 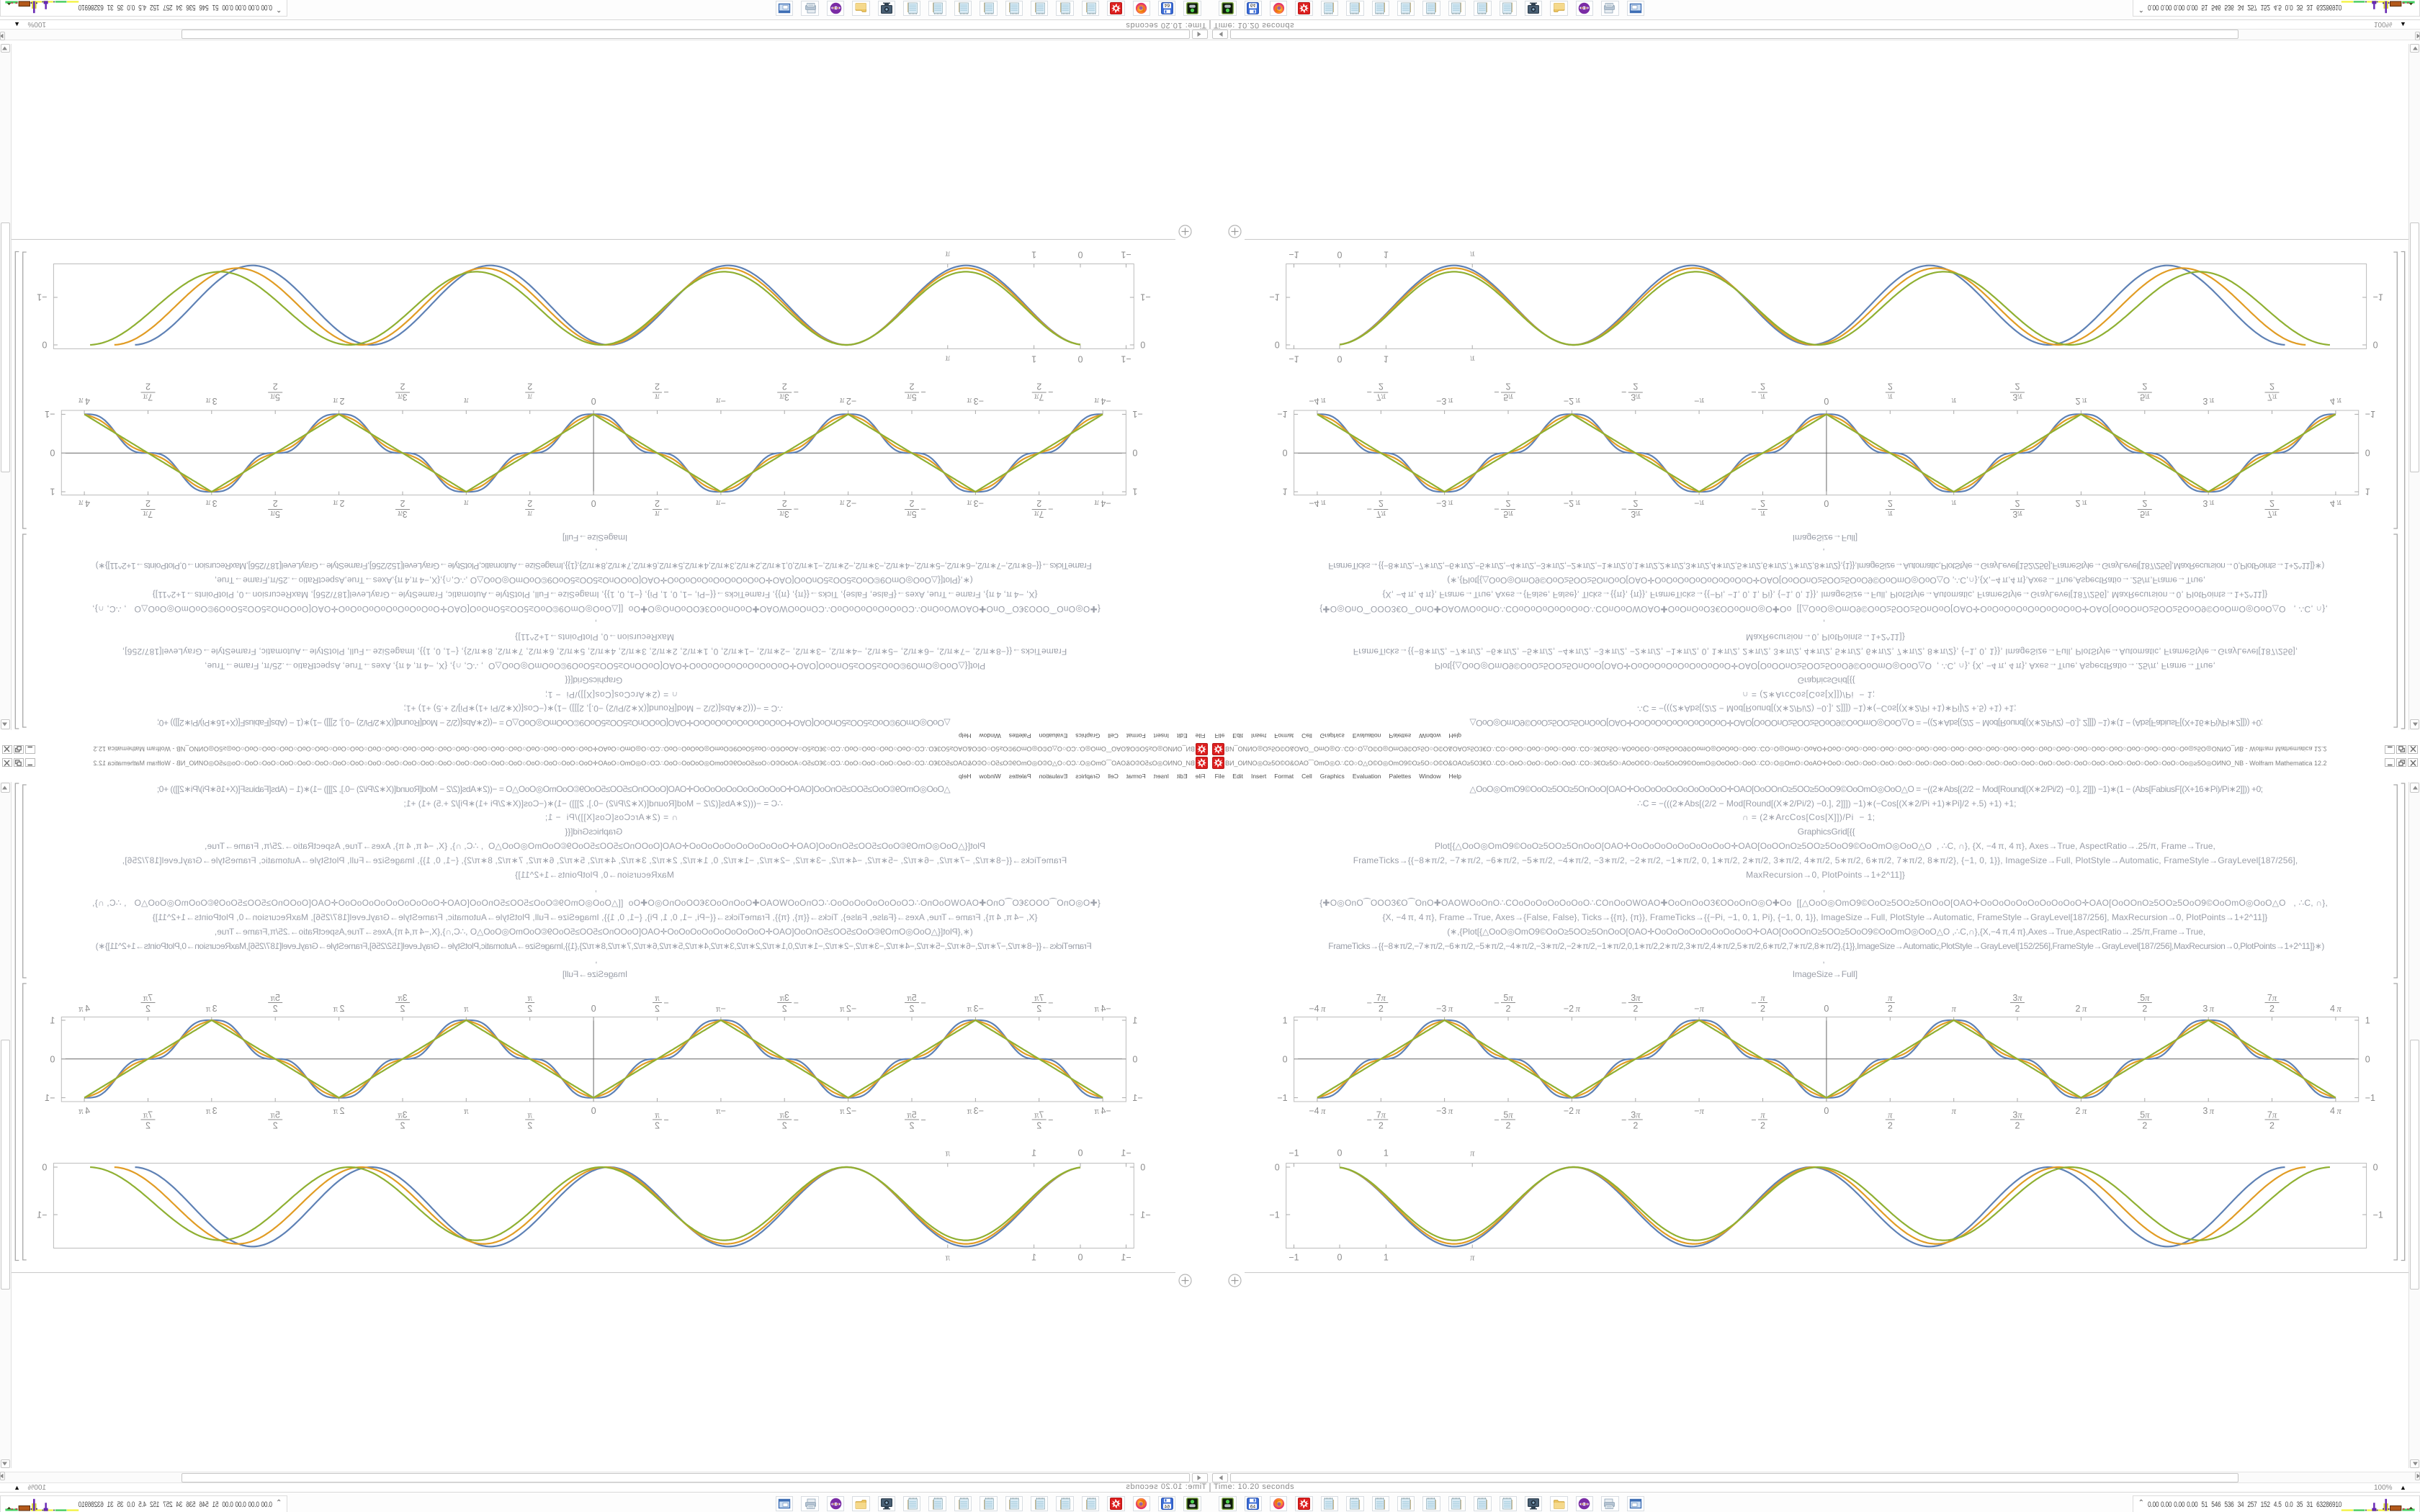 What do you see at coordinates (2335, 1009) in the screenshot?
I see `svg-text: 4 π` at bounding box center [2335, 1009].